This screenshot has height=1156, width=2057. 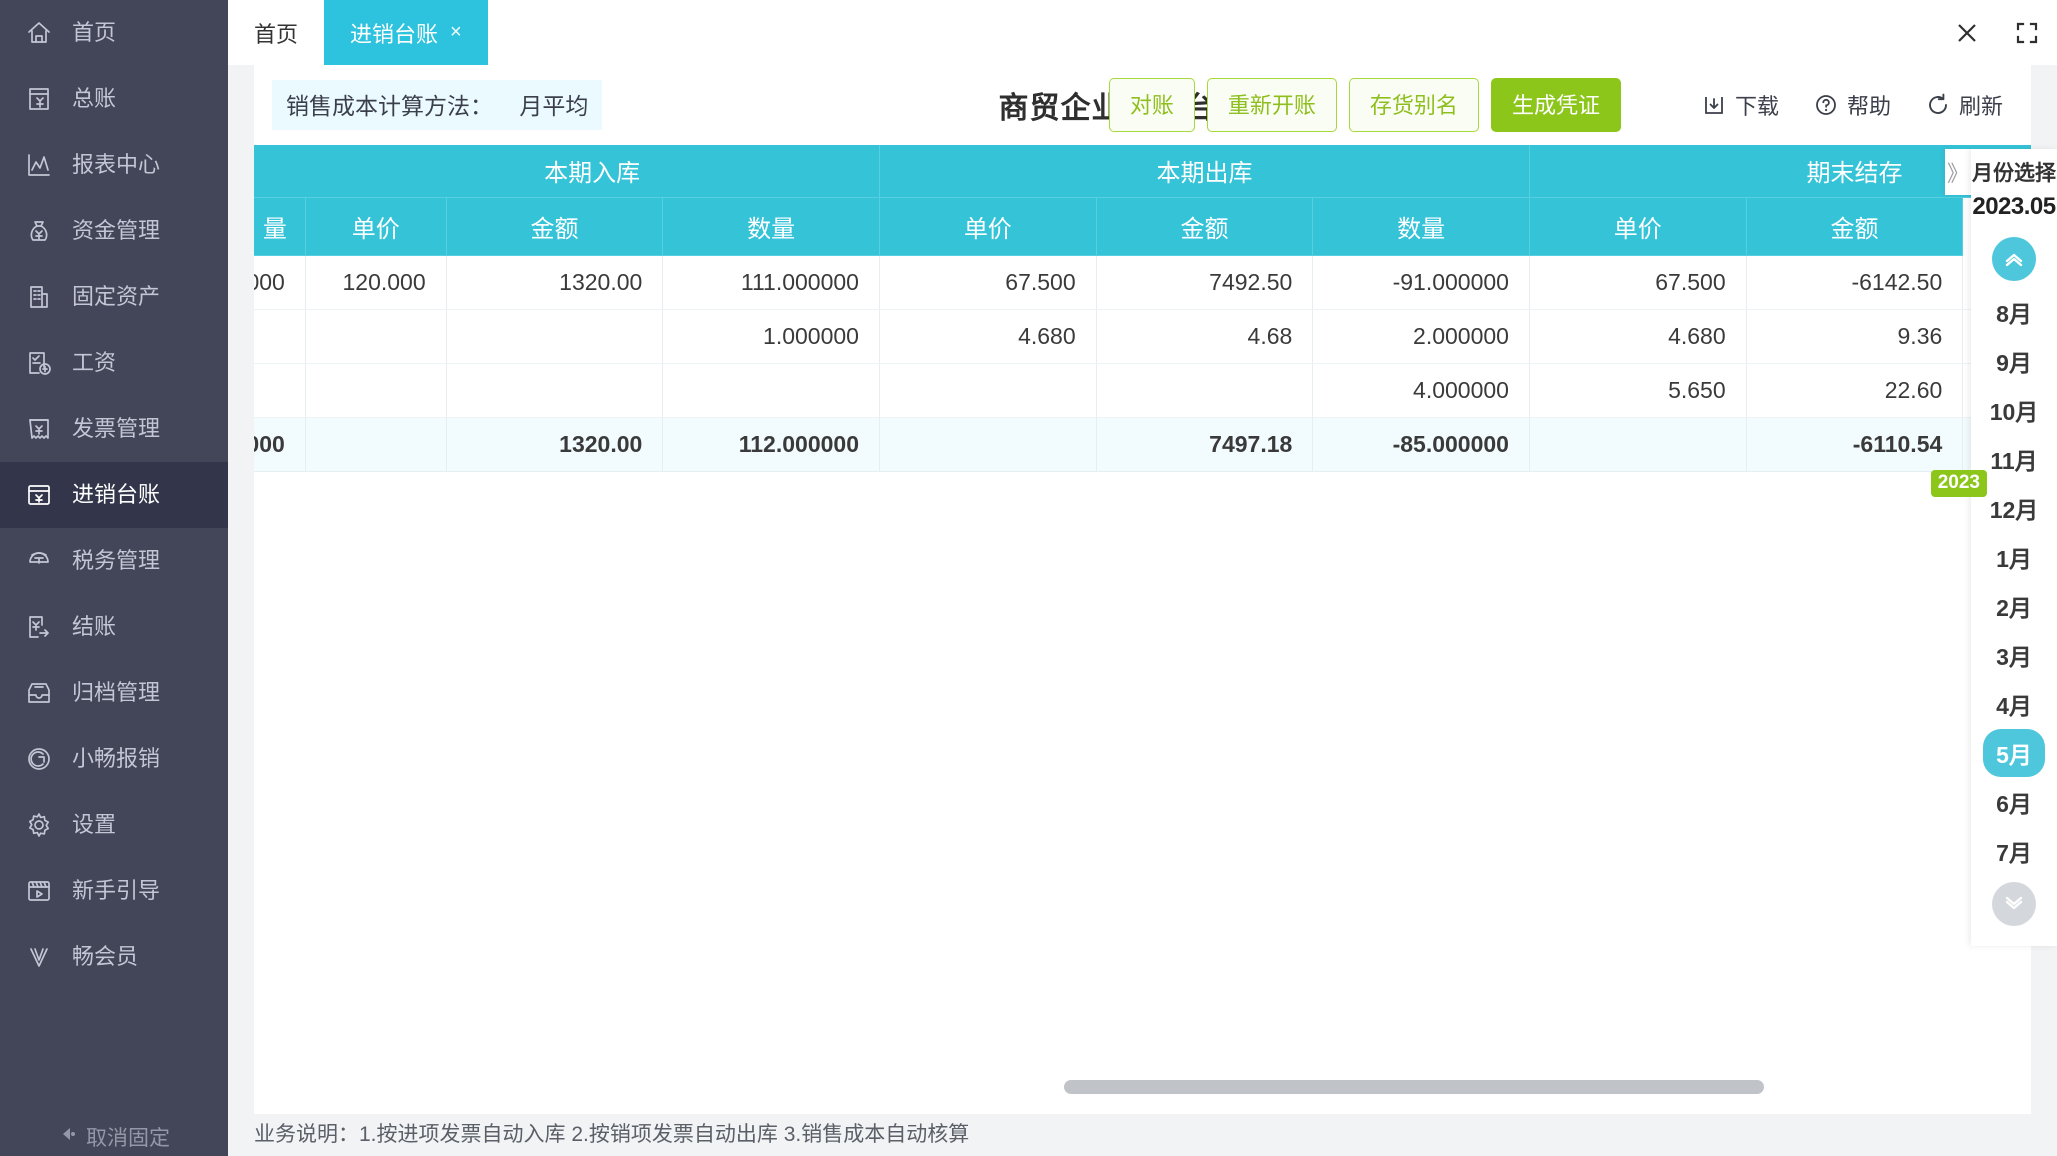 I want to click on sidebar-item-5: 工资, so click(x=114, y=363).